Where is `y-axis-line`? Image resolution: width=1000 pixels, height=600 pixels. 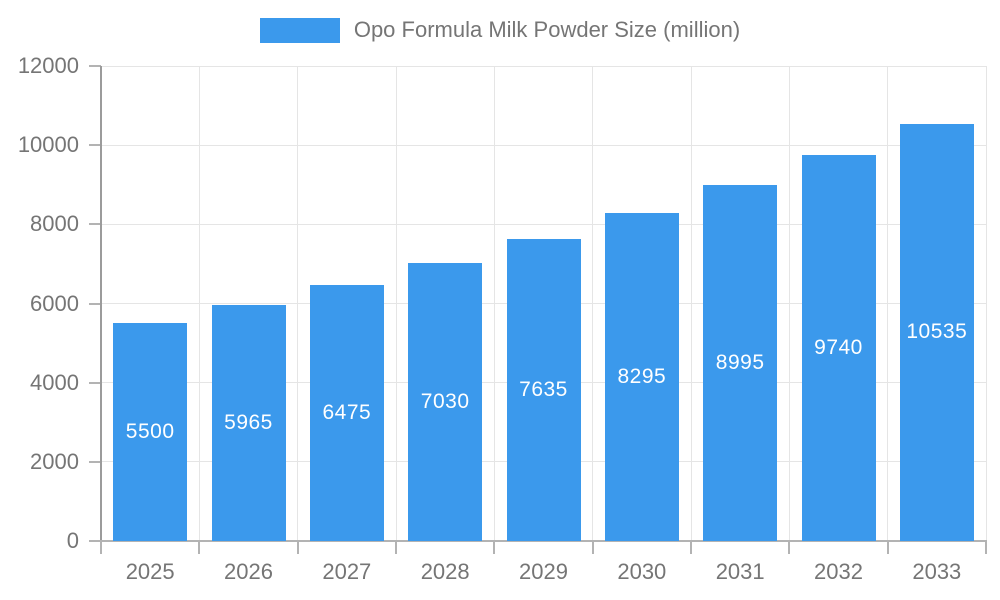
y-axis-line is located at coordinates (101, 309).